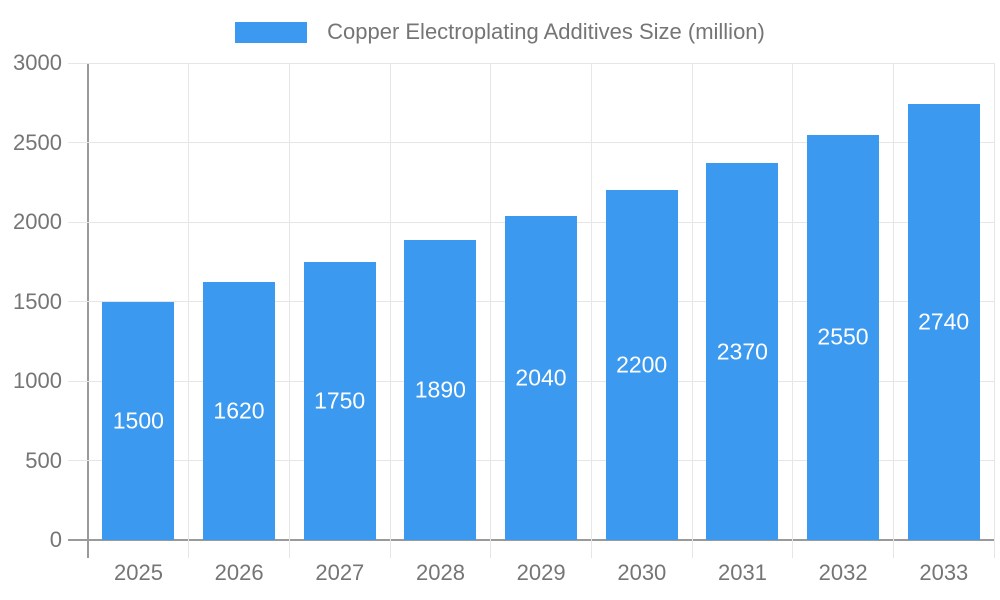 The height and width of the screenshot is (600, 1000). What do you see at coordinates (541, 572) in the screenshot?
I see `x-axis-tick-label: 2029` at bounding box center [541, 572].